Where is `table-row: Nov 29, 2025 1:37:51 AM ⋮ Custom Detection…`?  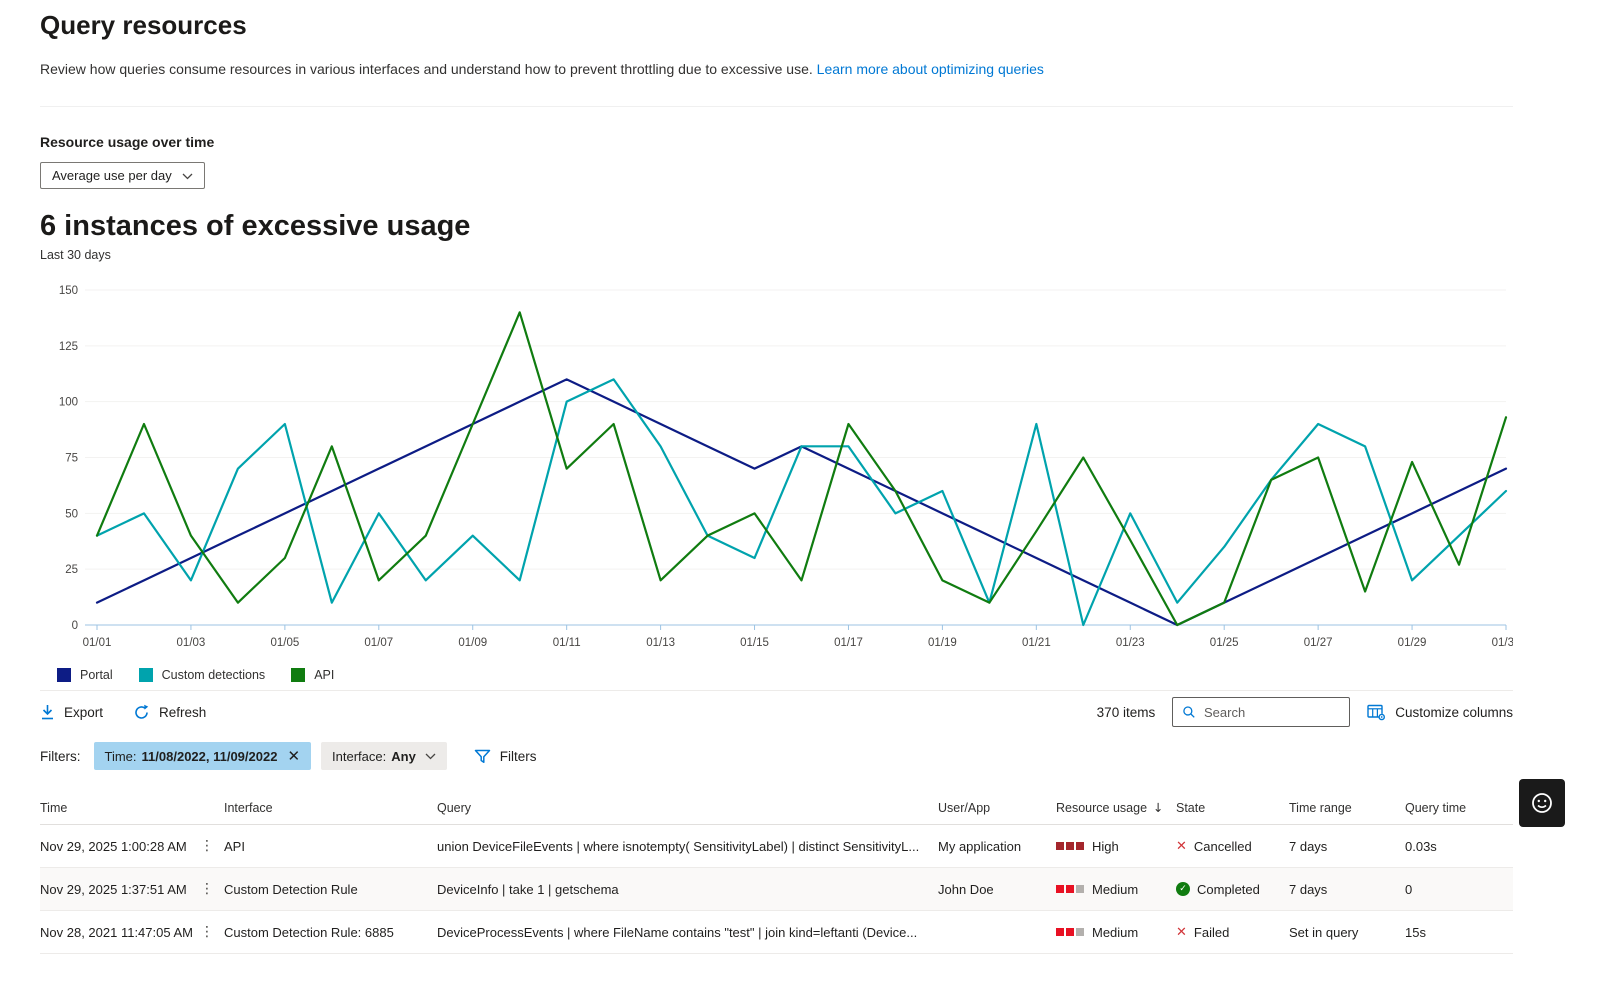 table-row: Nov 29, 2025 1:37:51 AM ⋮ Custom Detection… is located at coordinates (776, 889).